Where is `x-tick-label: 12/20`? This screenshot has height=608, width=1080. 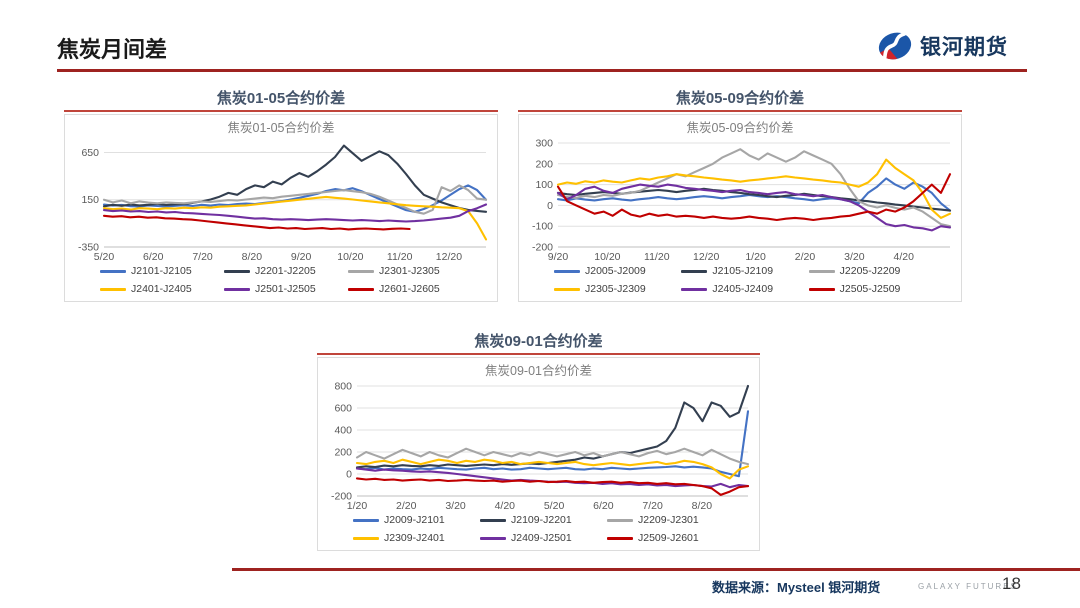 x-tick-label: 12/20 is located at coordinates (706, 257).